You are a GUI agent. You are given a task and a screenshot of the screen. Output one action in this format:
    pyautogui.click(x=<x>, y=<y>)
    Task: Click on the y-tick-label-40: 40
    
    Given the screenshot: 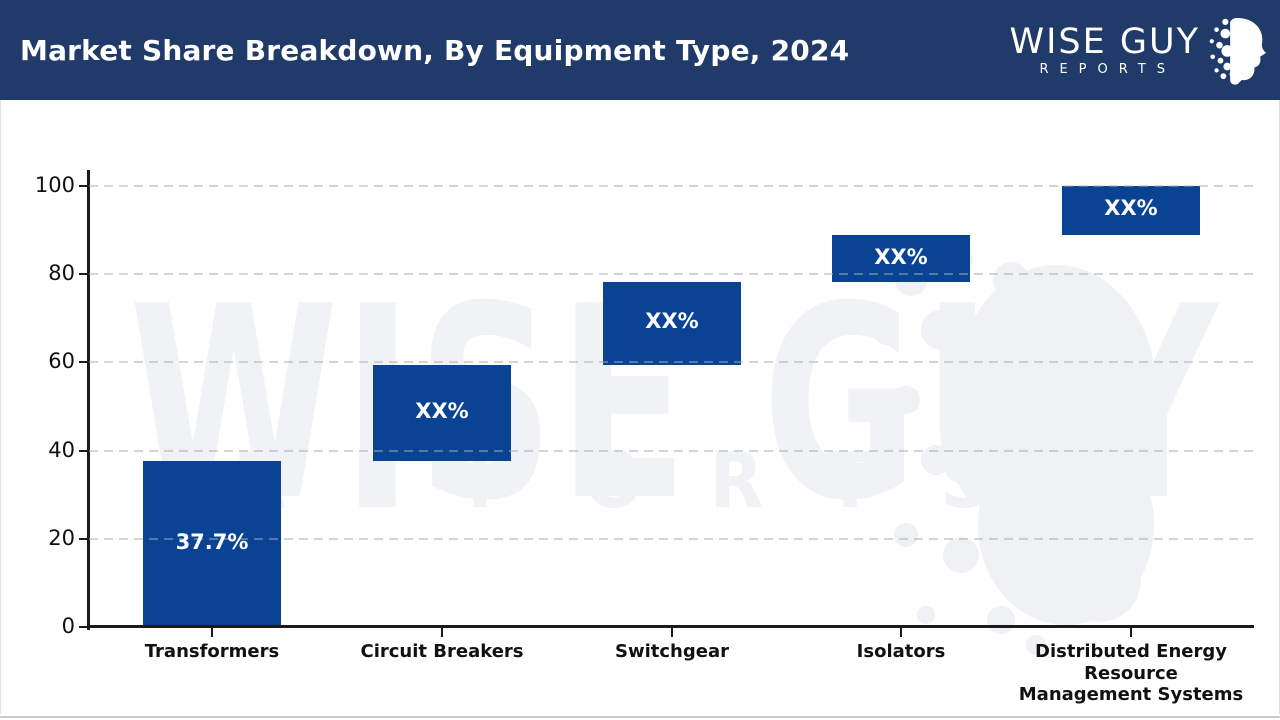 What is the action you would take?
    pyautogui.click(x=61, y=449)
    